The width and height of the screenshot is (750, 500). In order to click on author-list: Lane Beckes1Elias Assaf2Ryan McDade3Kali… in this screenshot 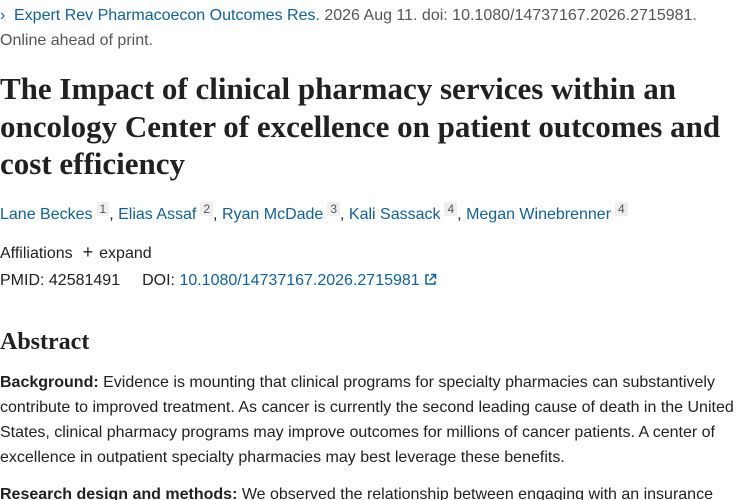, I will do `click(372, 214)`.